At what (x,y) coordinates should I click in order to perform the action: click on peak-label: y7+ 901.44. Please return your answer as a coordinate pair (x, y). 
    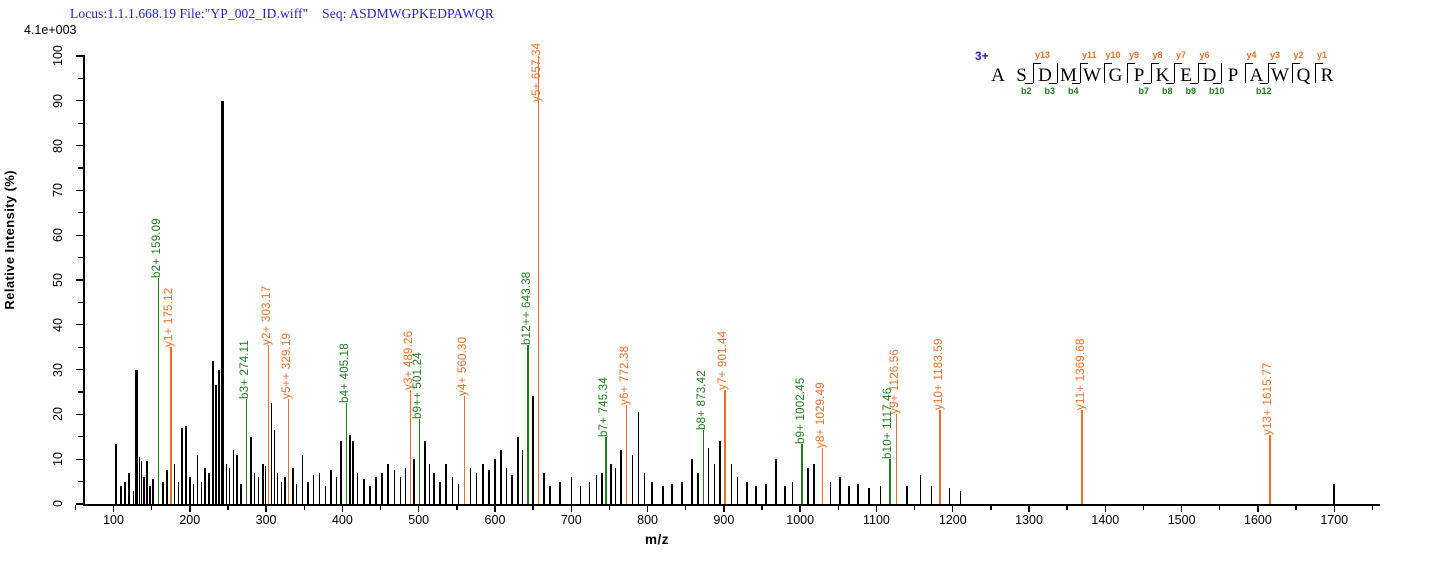
    Looking at the image, I should click on (723, 360).